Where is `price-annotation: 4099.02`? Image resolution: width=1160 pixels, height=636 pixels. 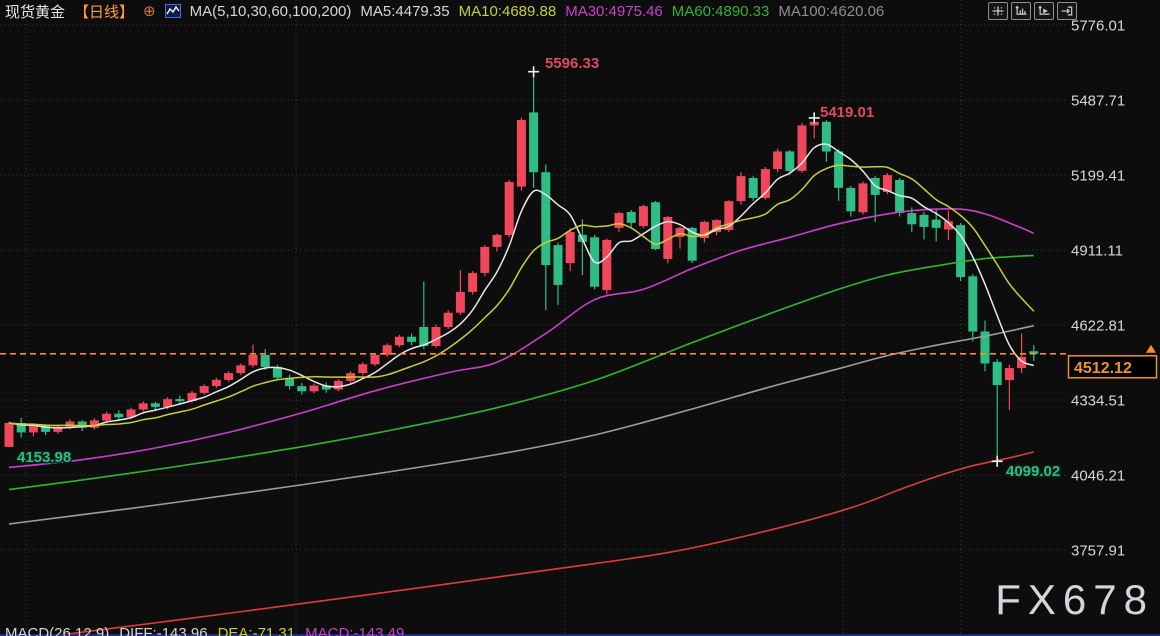
price-annotation: 4099.02 is located at coordinates (1033, 471).